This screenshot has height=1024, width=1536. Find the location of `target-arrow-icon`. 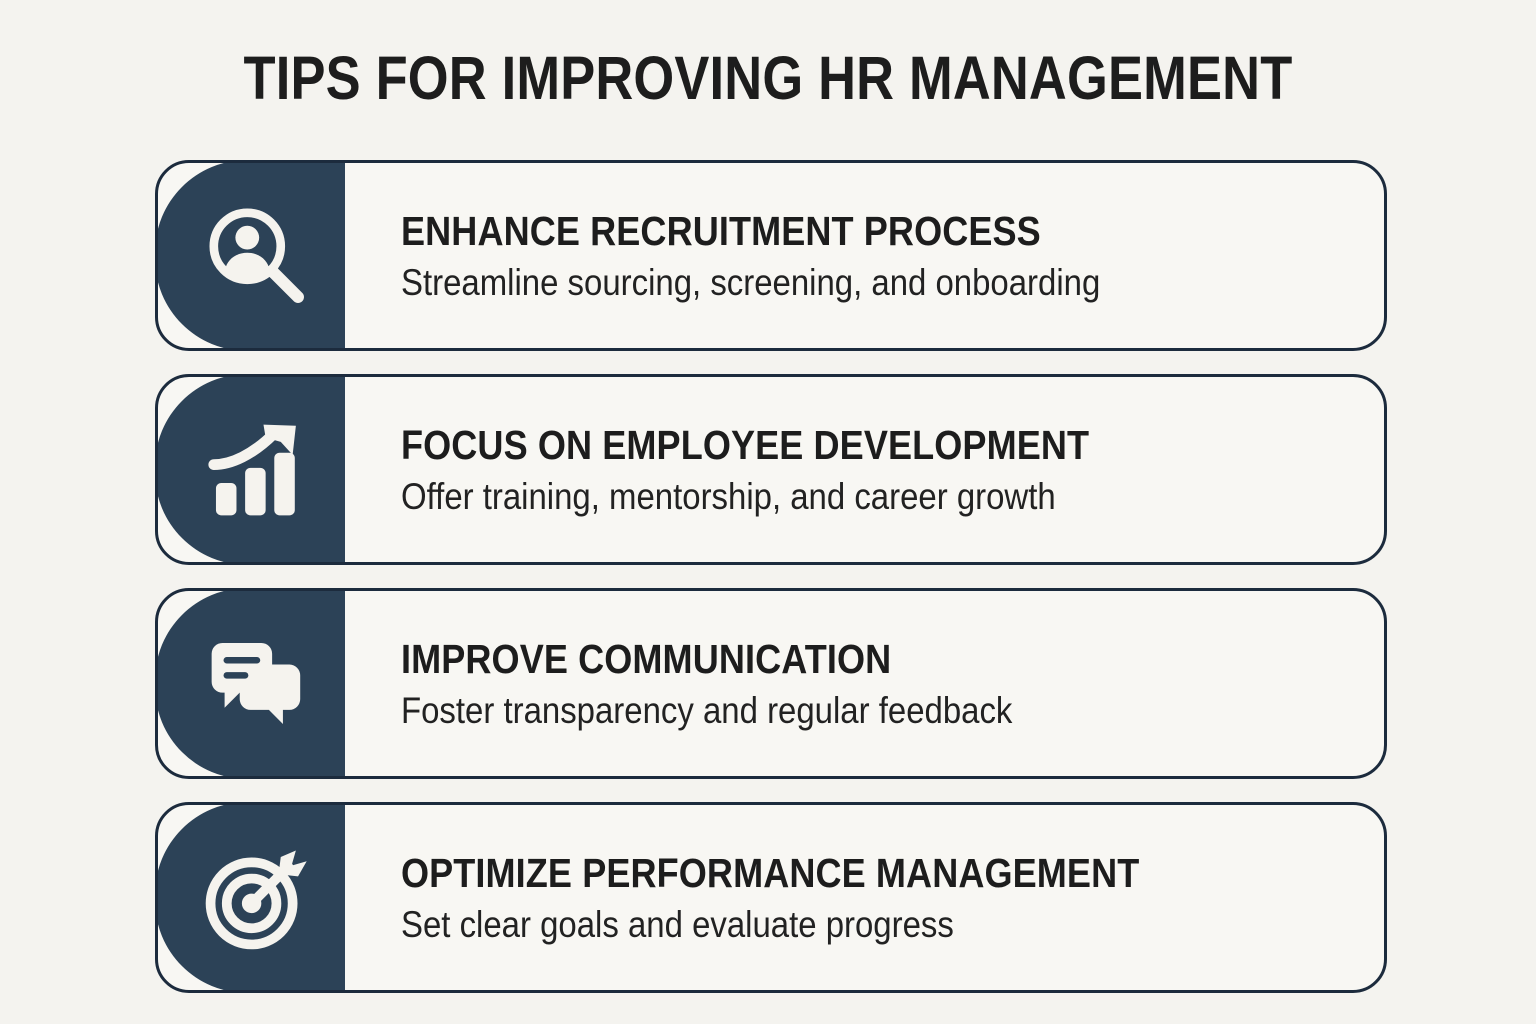

target-arrow-icon is located at coordinates (256, 899).